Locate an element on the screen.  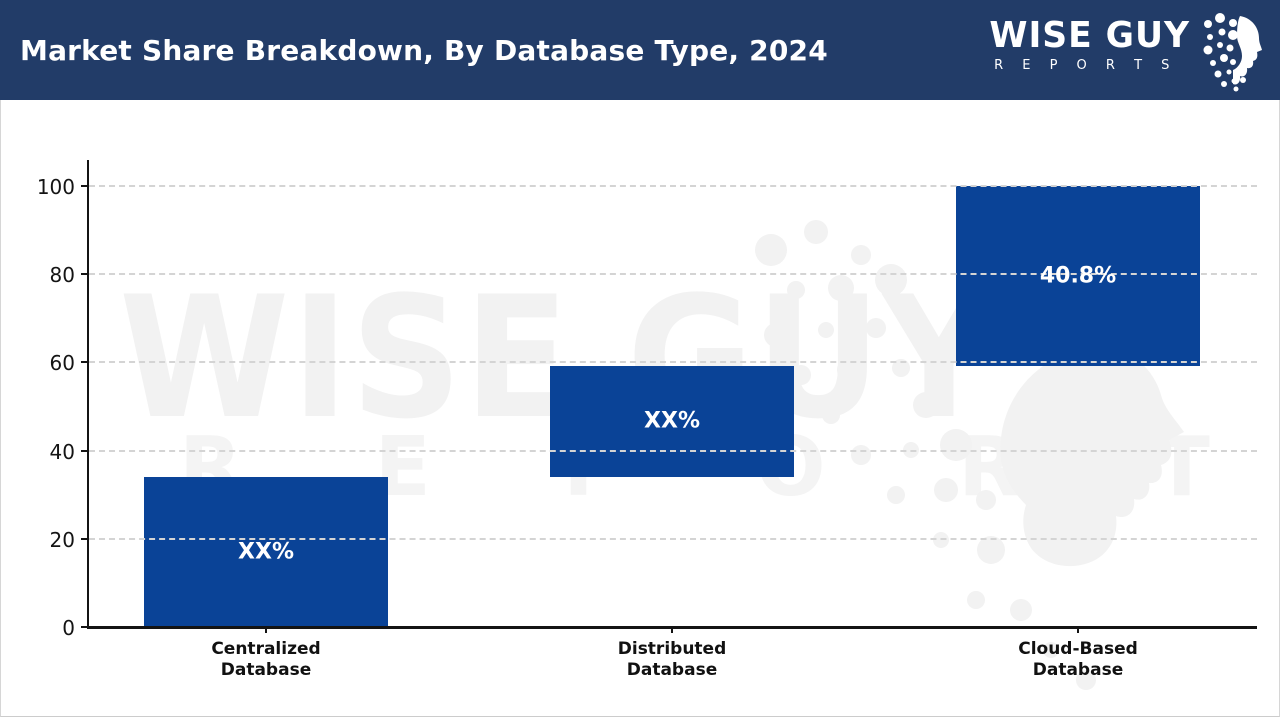
wise-guy-logo: WISE GUY R E P O R T S is located at coordinates (1125, 51).